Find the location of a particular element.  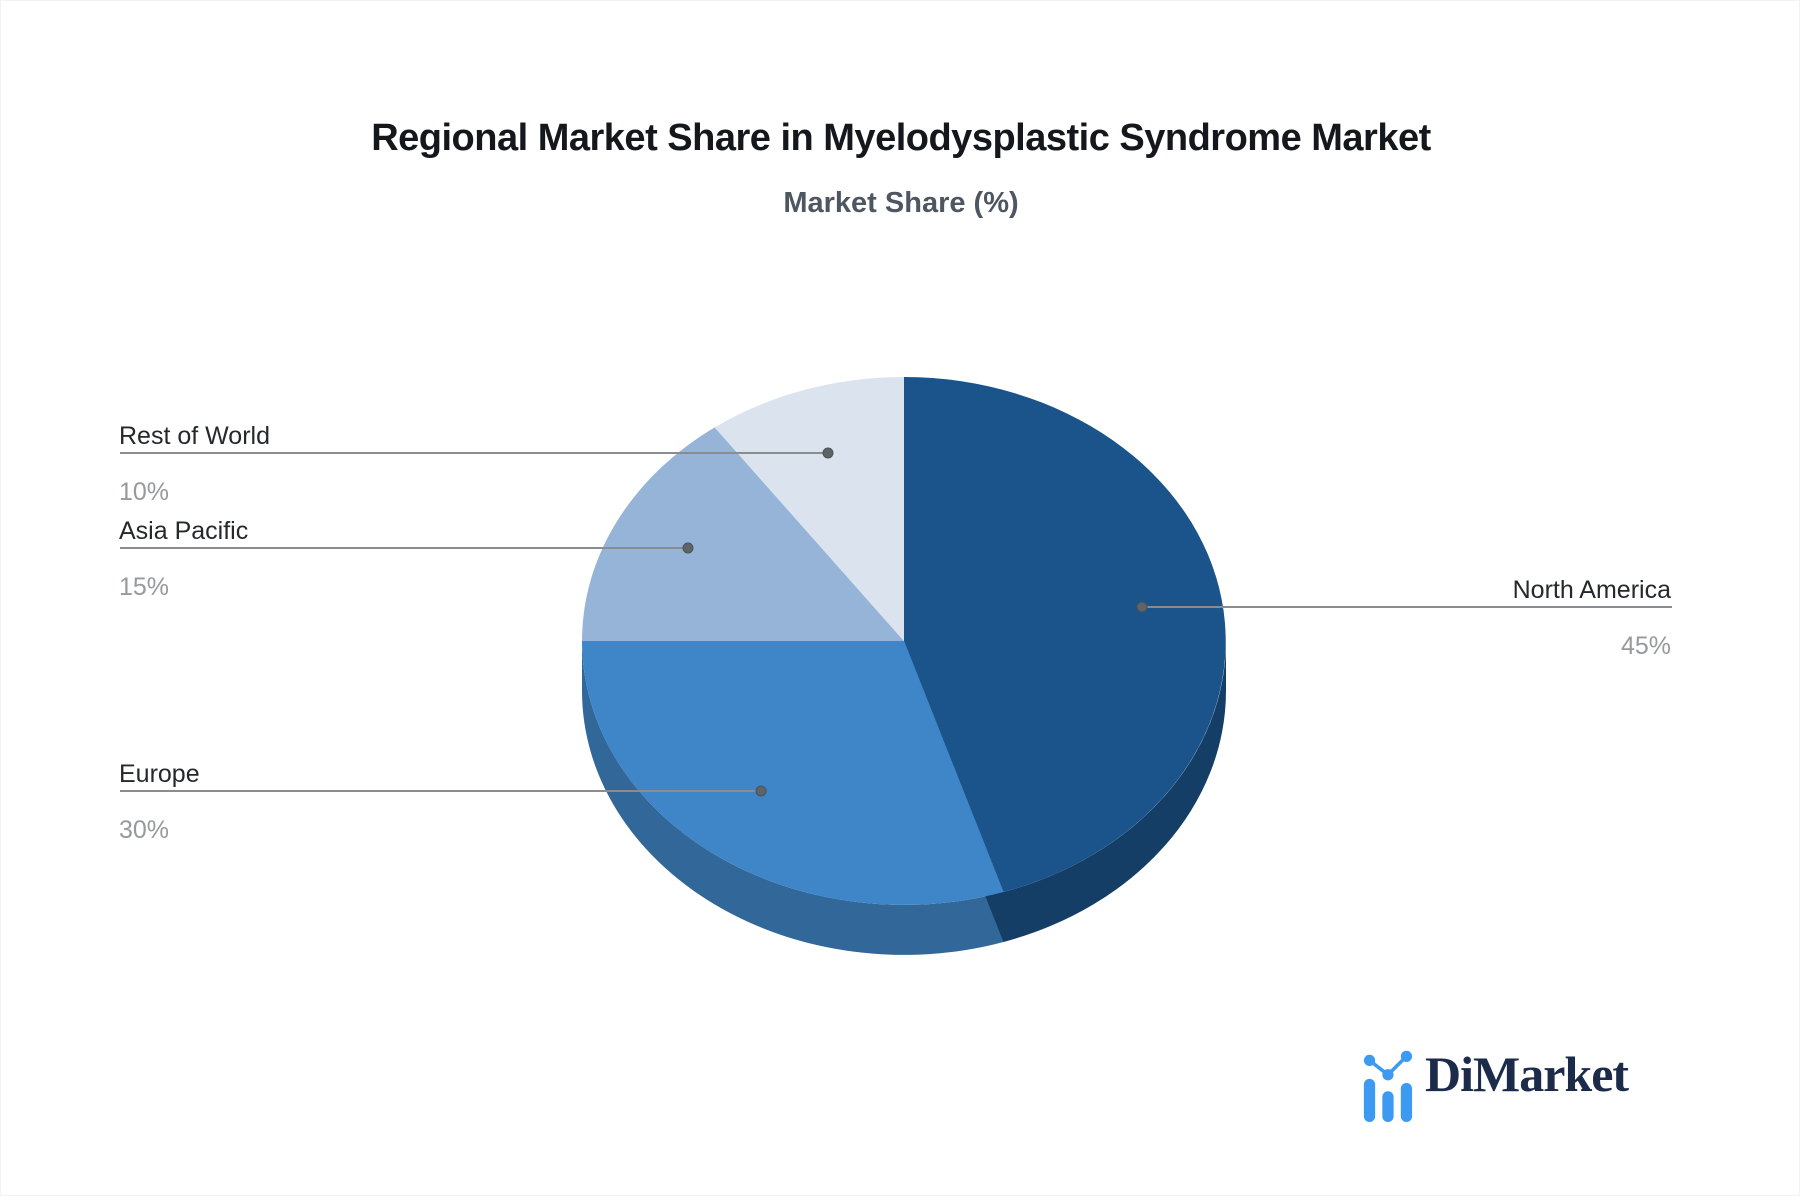

bar-line-chart-icon is located at coordinates (1388, 1086).